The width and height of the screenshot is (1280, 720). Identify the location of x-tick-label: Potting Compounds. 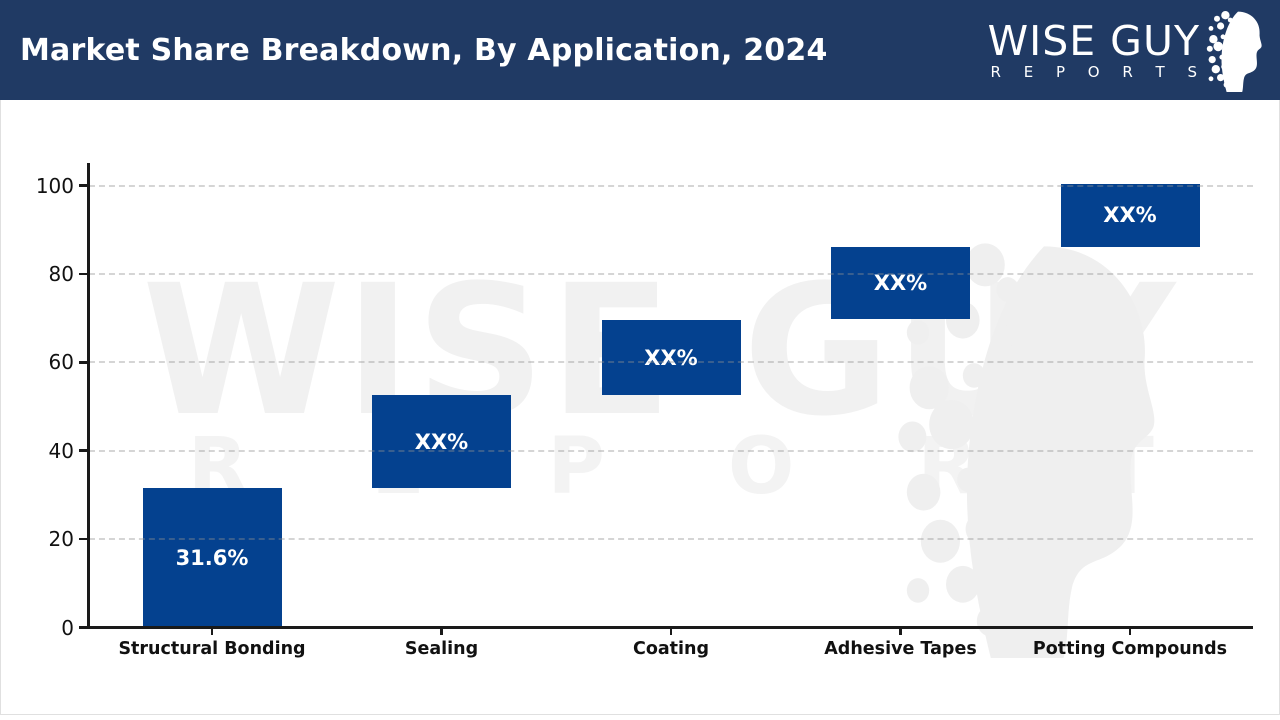
(1130, 649).